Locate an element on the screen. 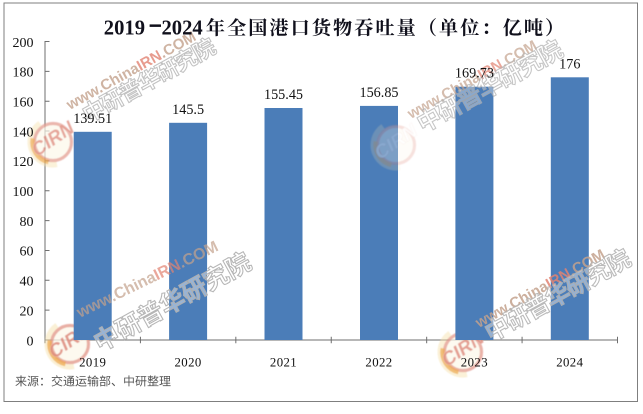 The image size is (643, 414). svg-text: 160 is located at coordinates (23, 102).